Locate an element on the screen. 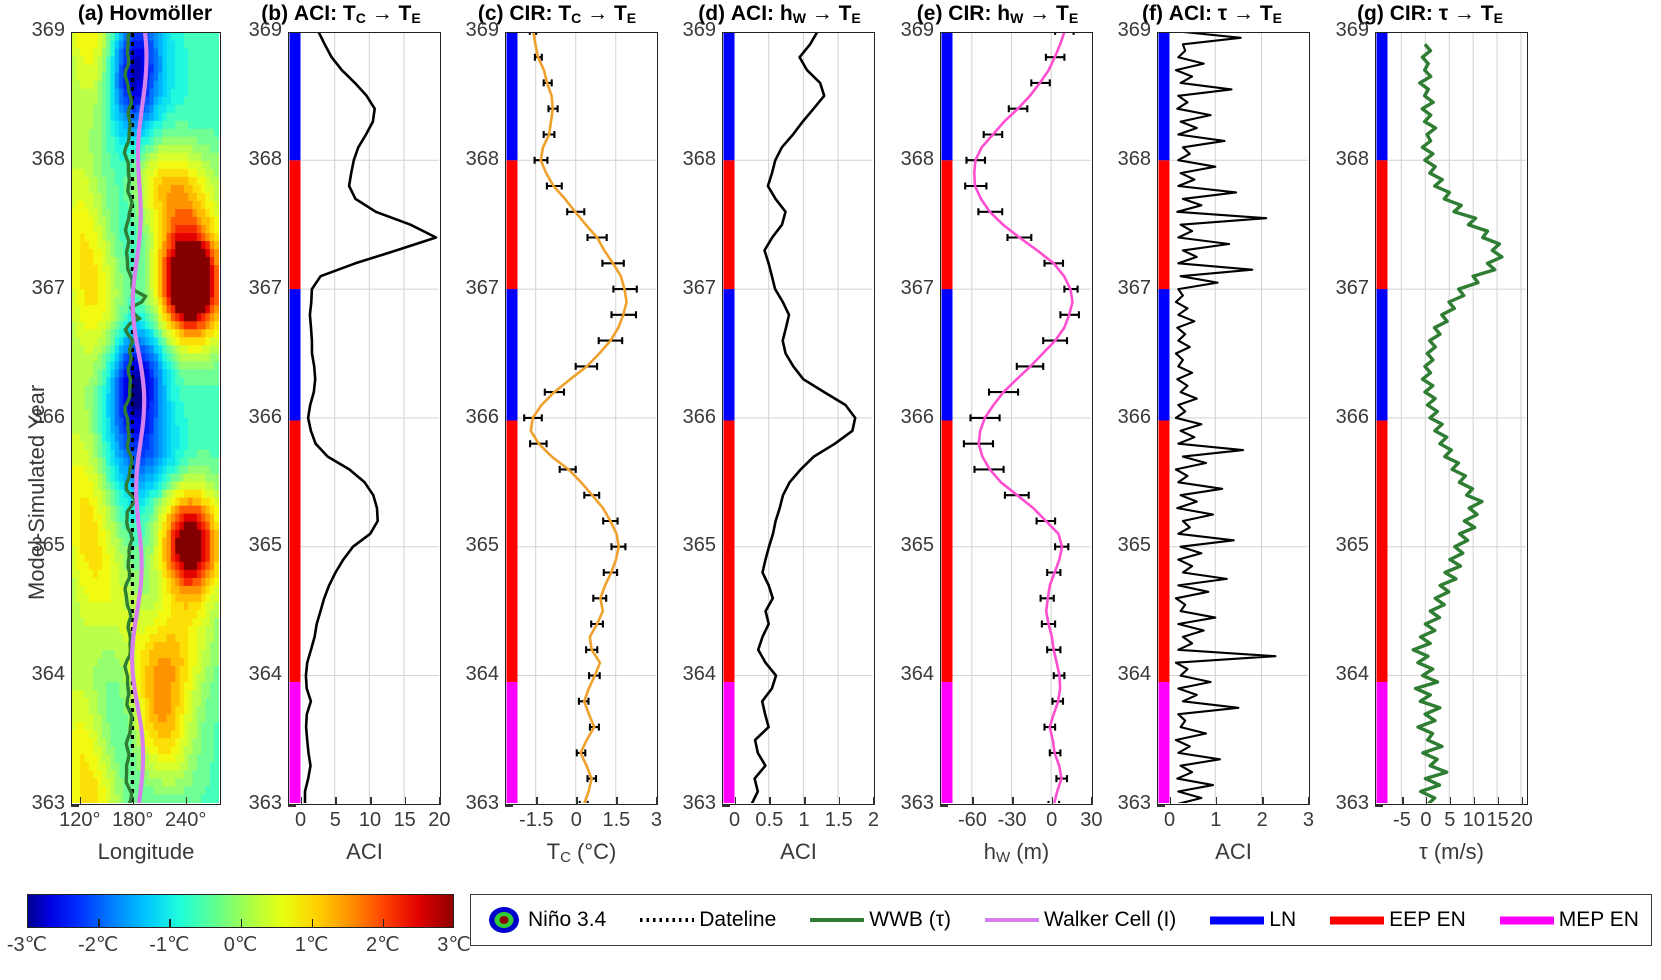  y-tick-label-d-368: 368 is located at coordinates (699, 158).